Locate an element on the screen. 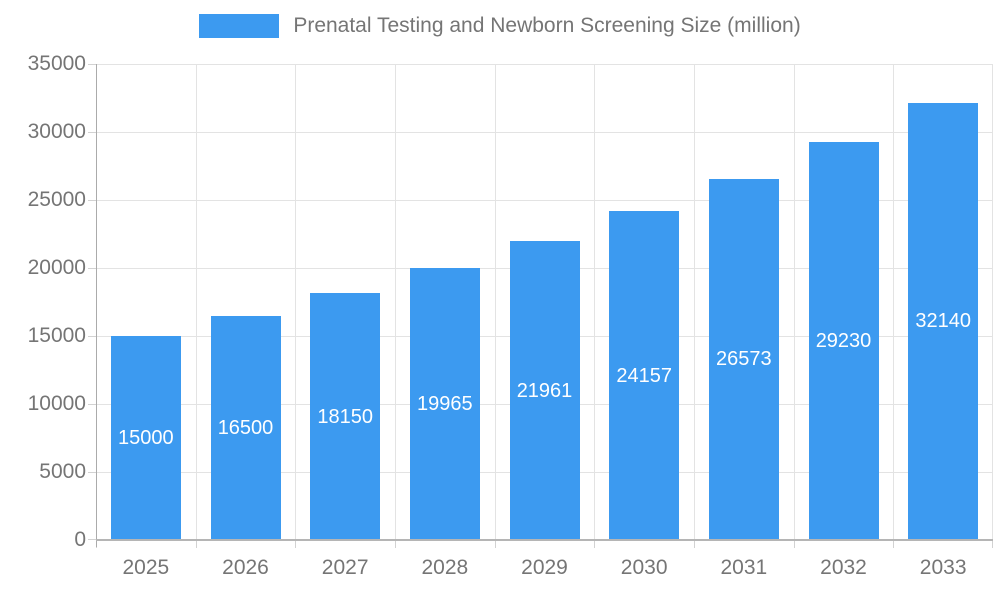  bar-2030: 24157 is located at coordinates (644, 375).